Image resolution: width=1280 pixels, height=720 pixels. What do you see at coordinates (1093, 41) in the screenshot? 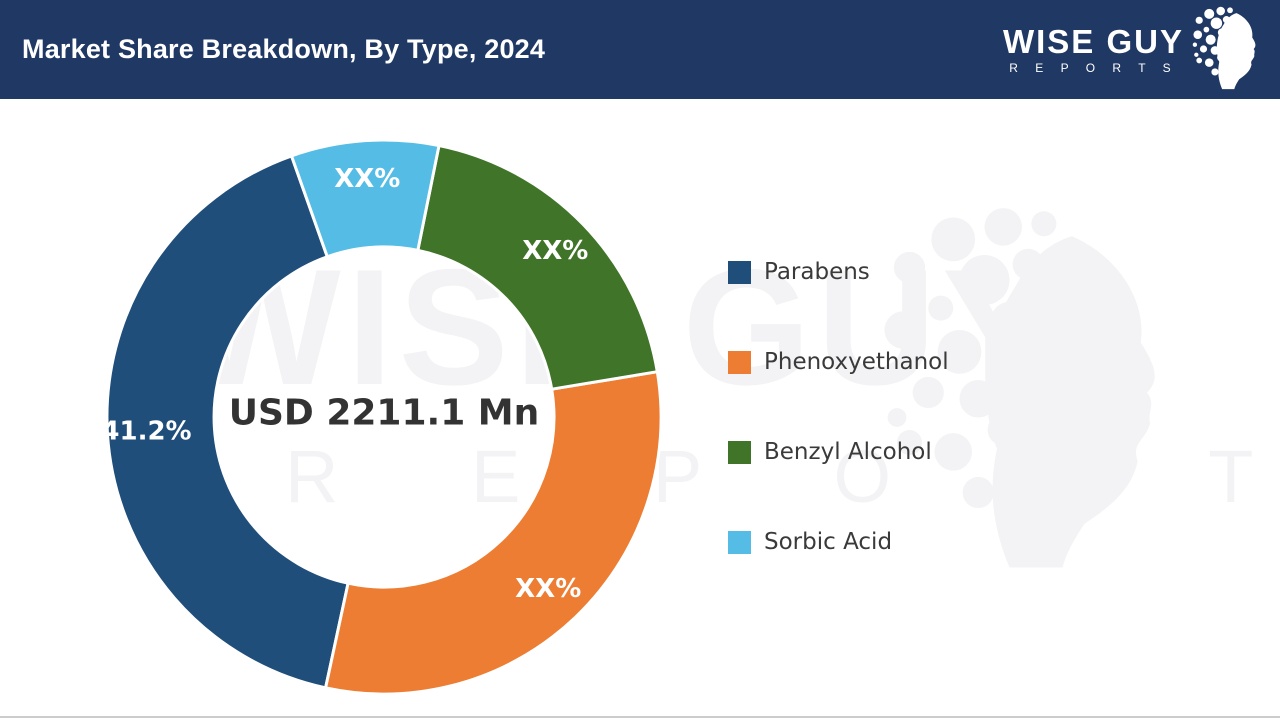
I see `brand-name: WISE GUY` at bounding box center [1093, 41].